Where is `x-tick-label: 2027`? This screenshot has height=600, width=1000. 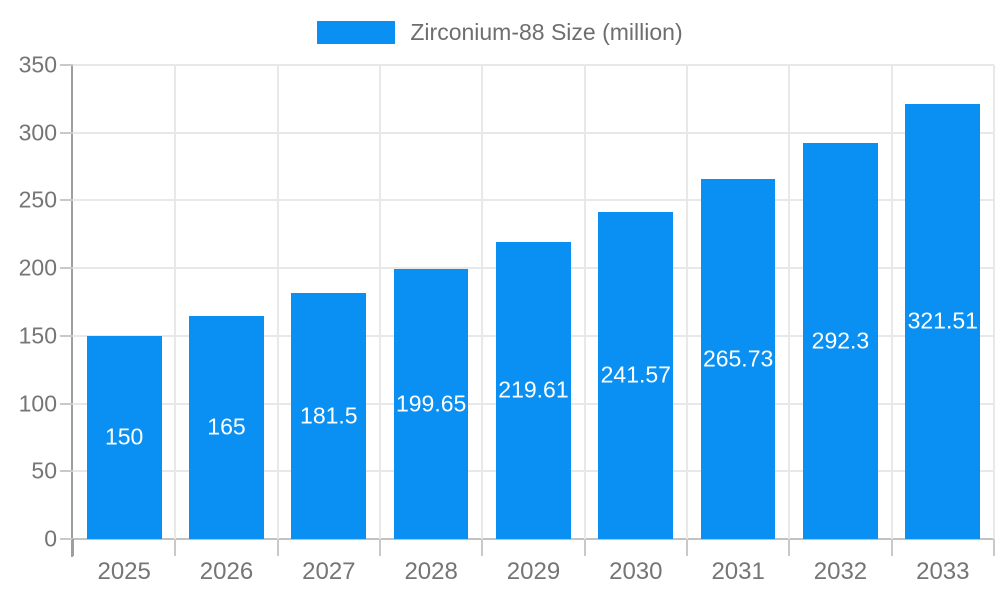
x-tick-label: 2027 is located at coordinates (329, 571).